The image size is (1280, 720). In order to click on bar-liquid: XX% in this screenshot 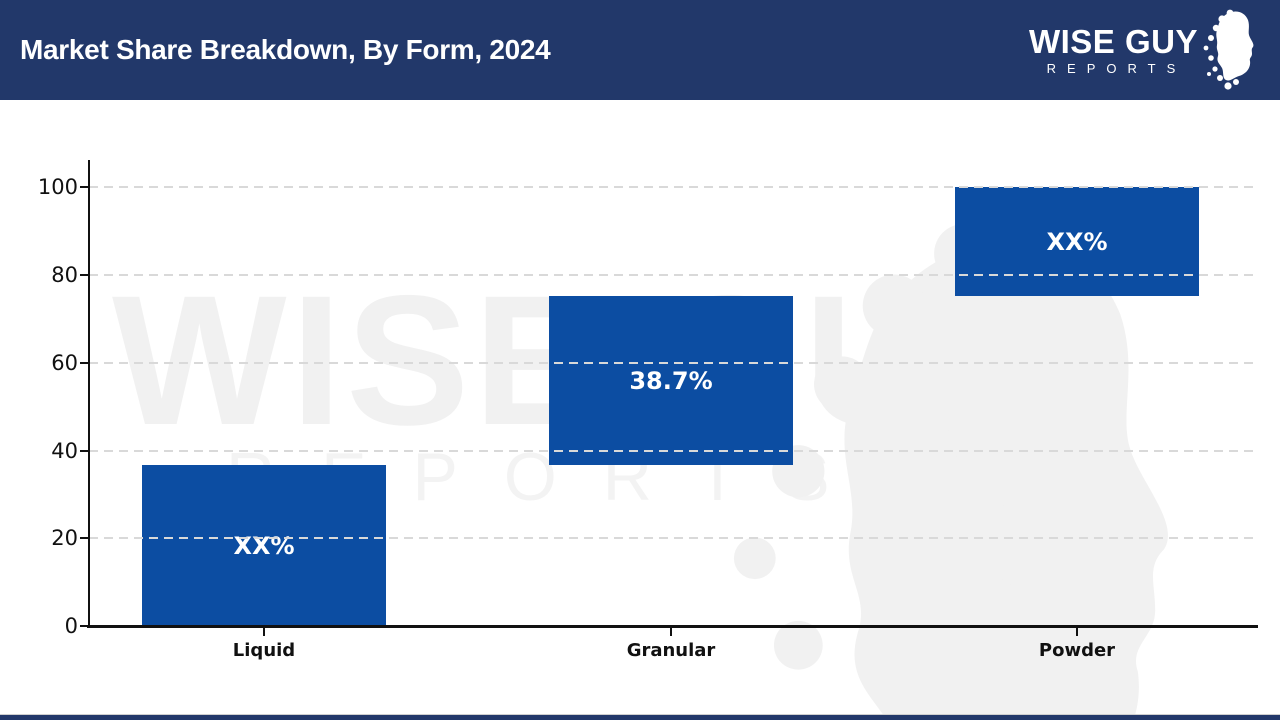, I will do `click(264, 545)`.